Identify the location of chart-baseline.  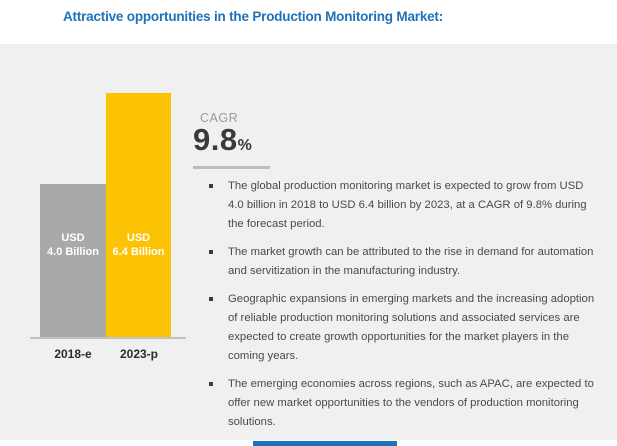
(108, 338).